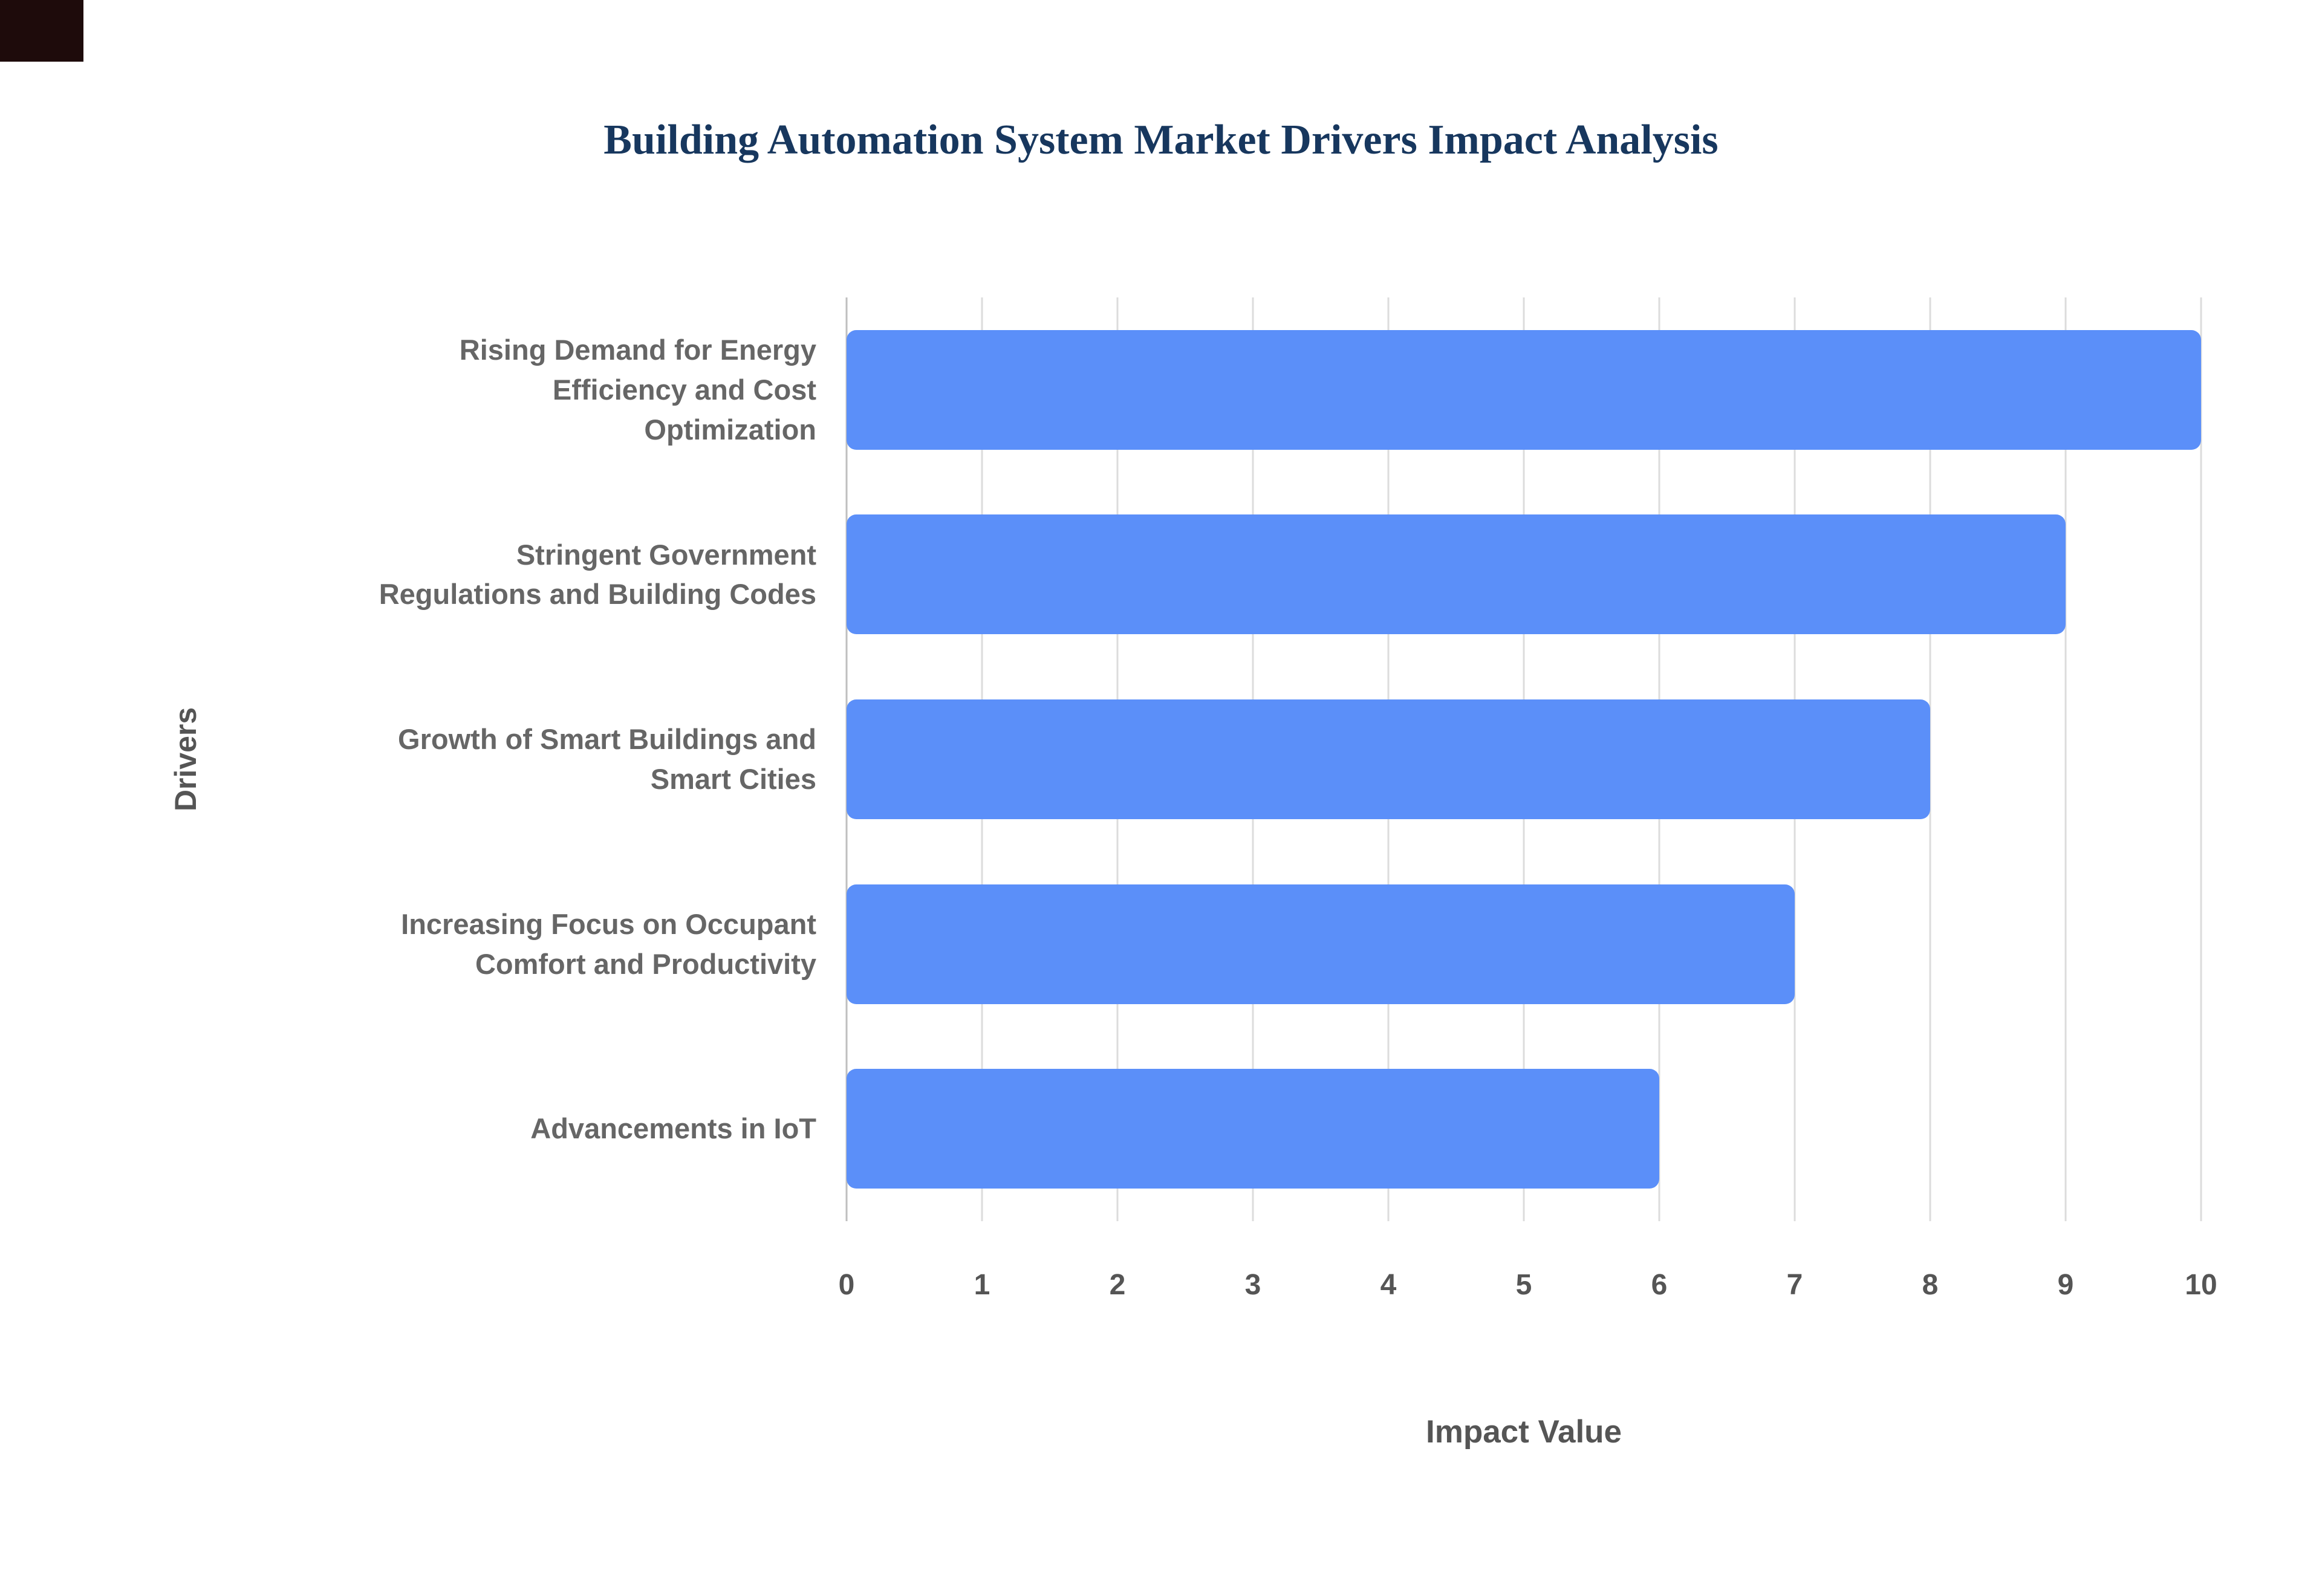 This screenshot has height=1596, width=2322. I want to click on x-tick-label: 10, so click(2201, 1285).